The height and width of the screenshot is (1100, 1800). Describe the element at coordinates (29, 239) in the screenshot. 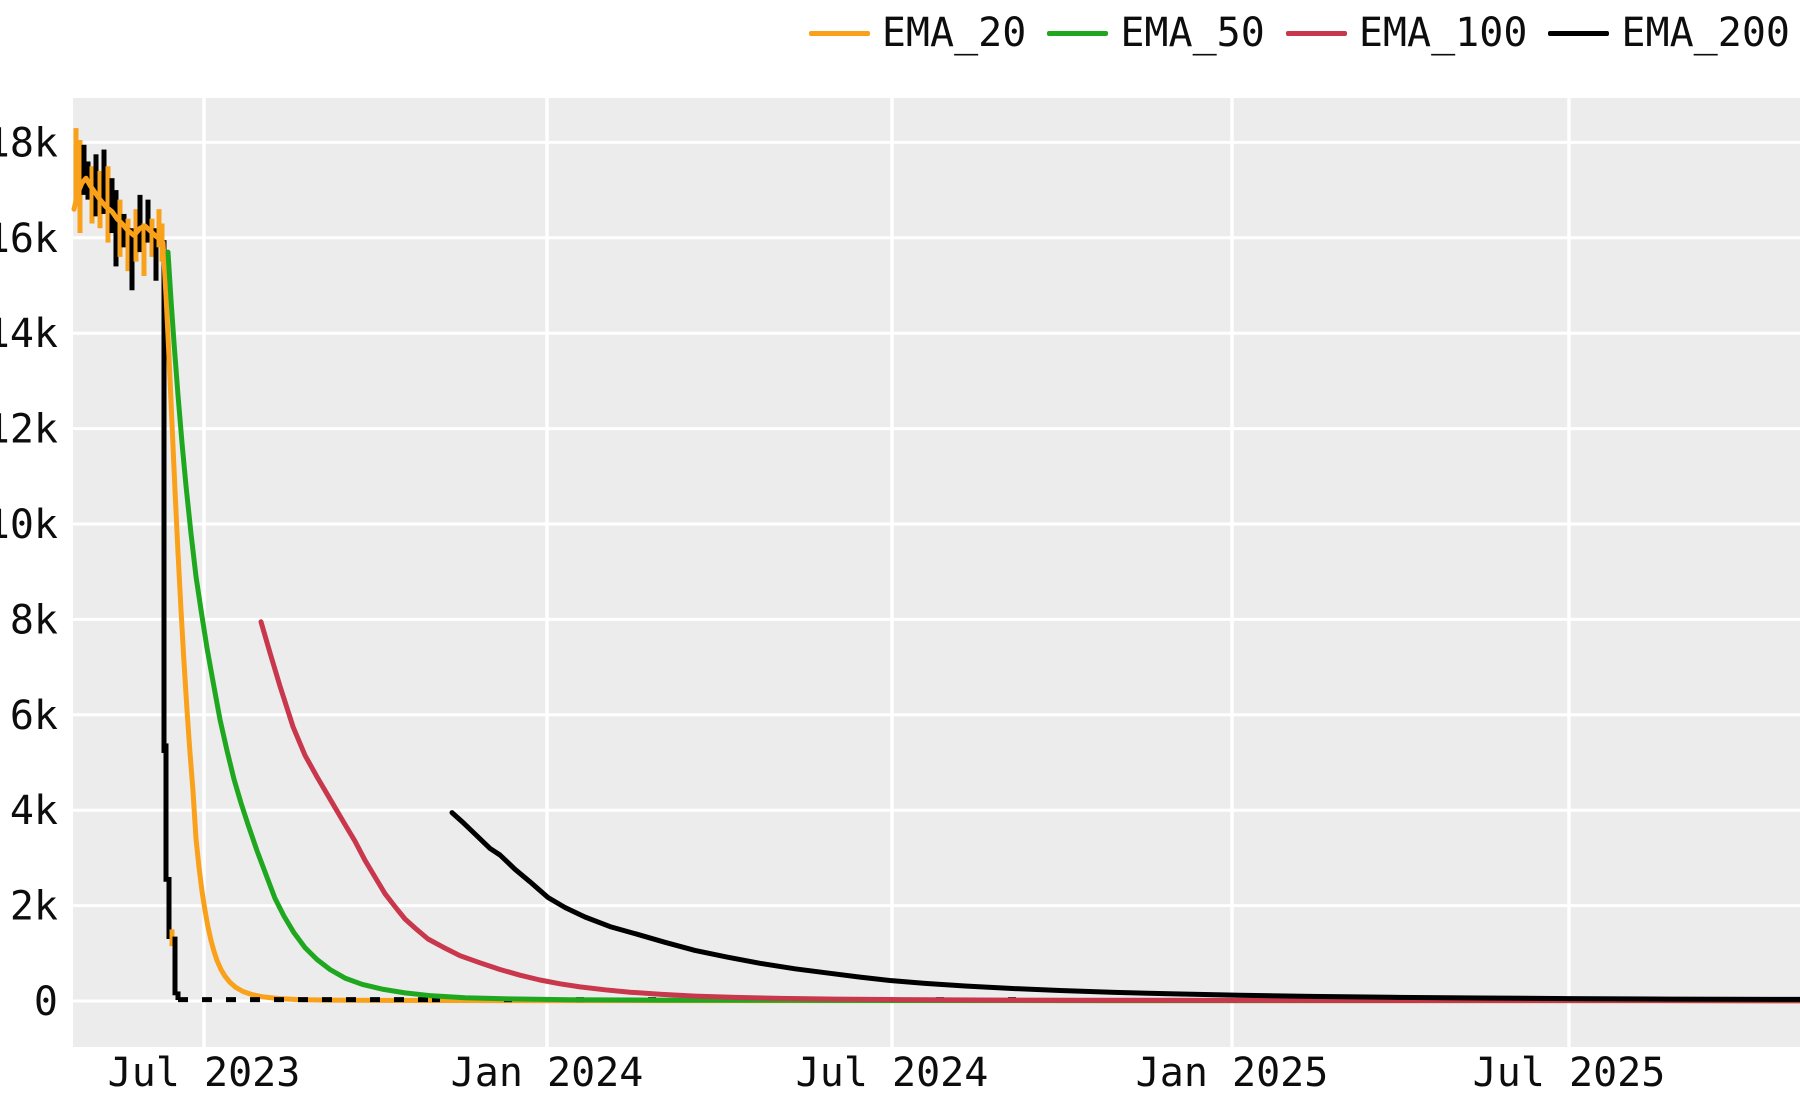

I see `y-tick-label: 16k` at that location.